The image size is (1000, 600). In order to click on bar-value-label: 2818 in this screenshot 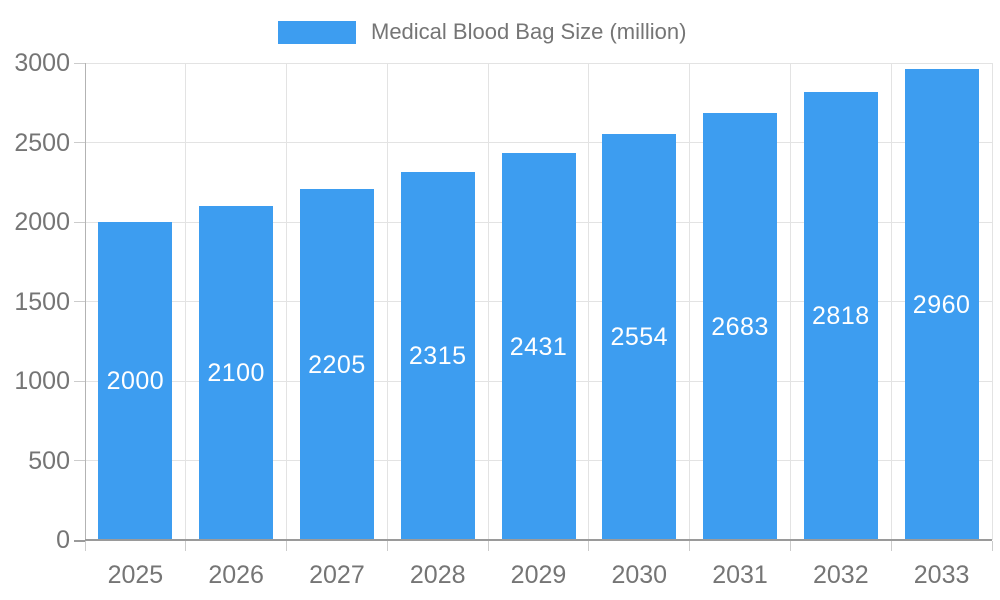, I will do `click(841, 315)`.